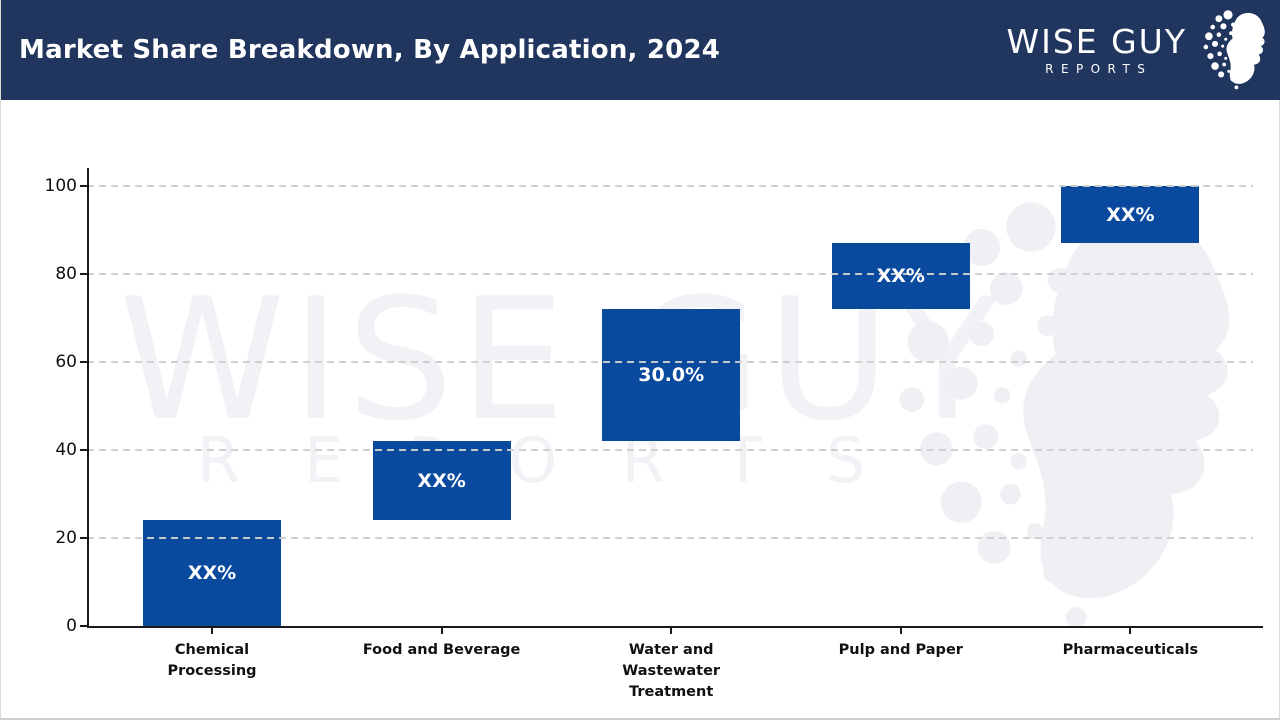  What do you see at coordinates (66, 274) in the screenshot?
I see `y-tick-label-80: 80` at bounding box center [66, 274].